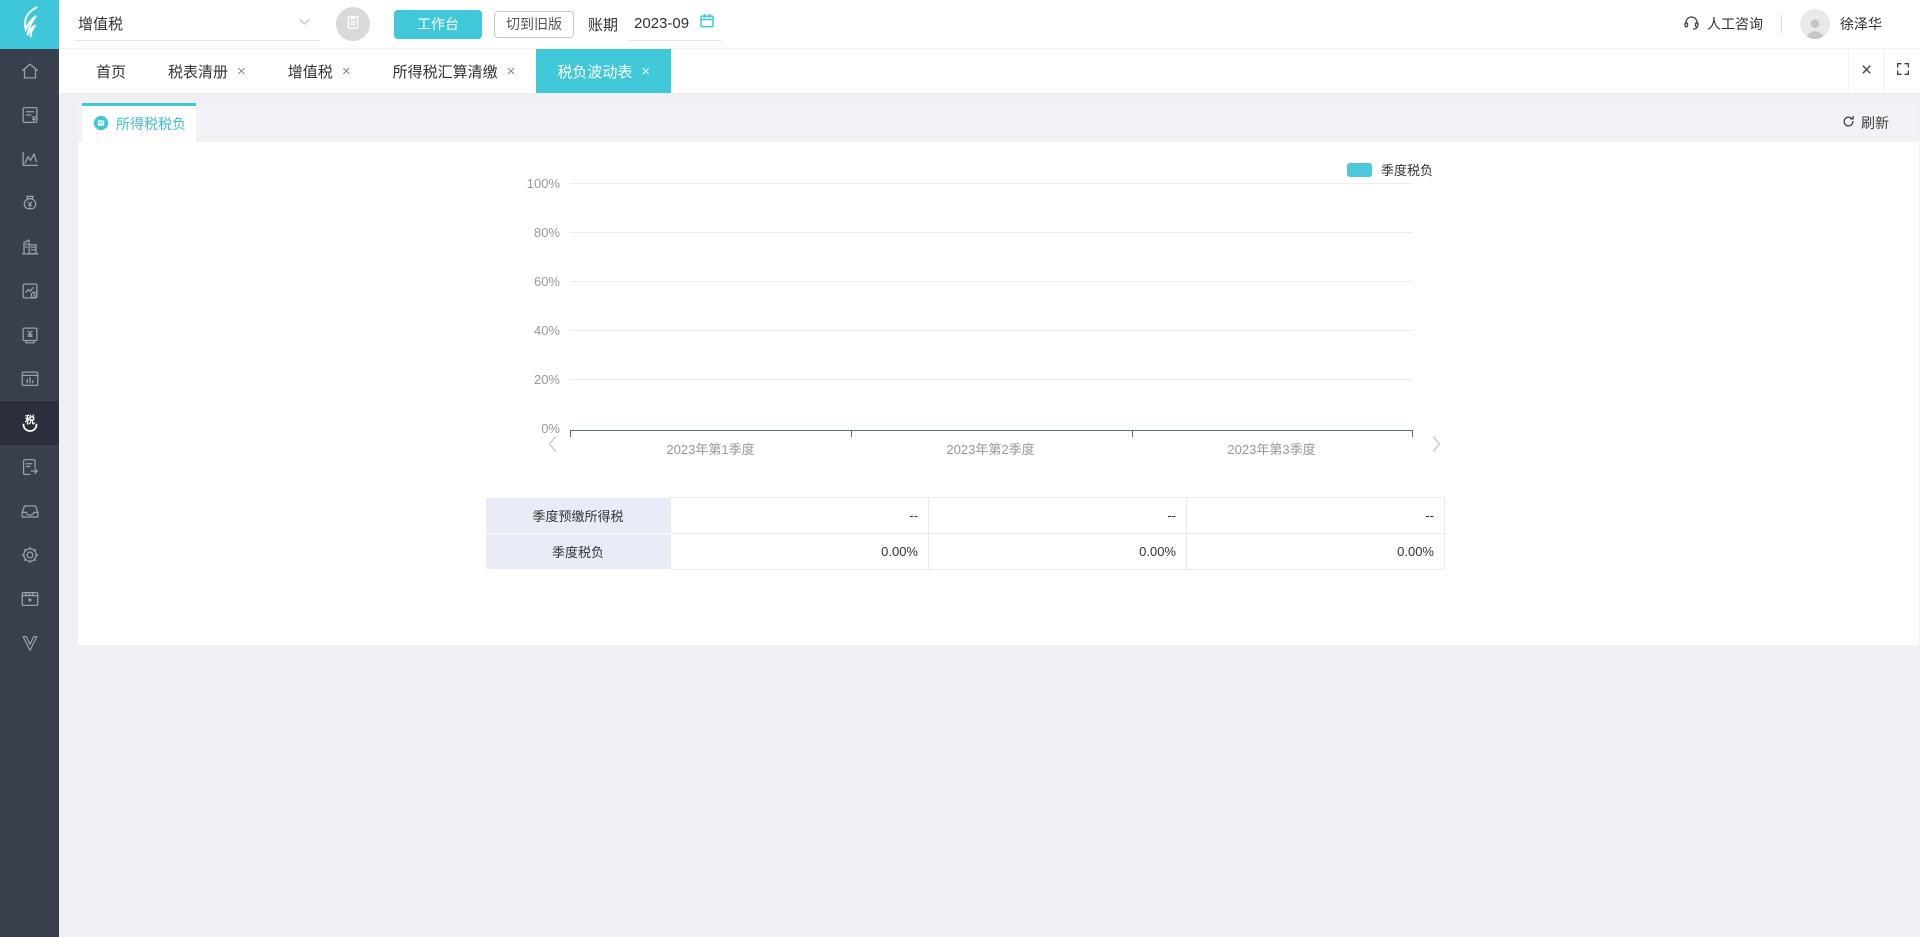 Image resolution: width=1920 pixels, height=937 pixels. I want to click on tabbar-actions: ×, so click(1884, 71).